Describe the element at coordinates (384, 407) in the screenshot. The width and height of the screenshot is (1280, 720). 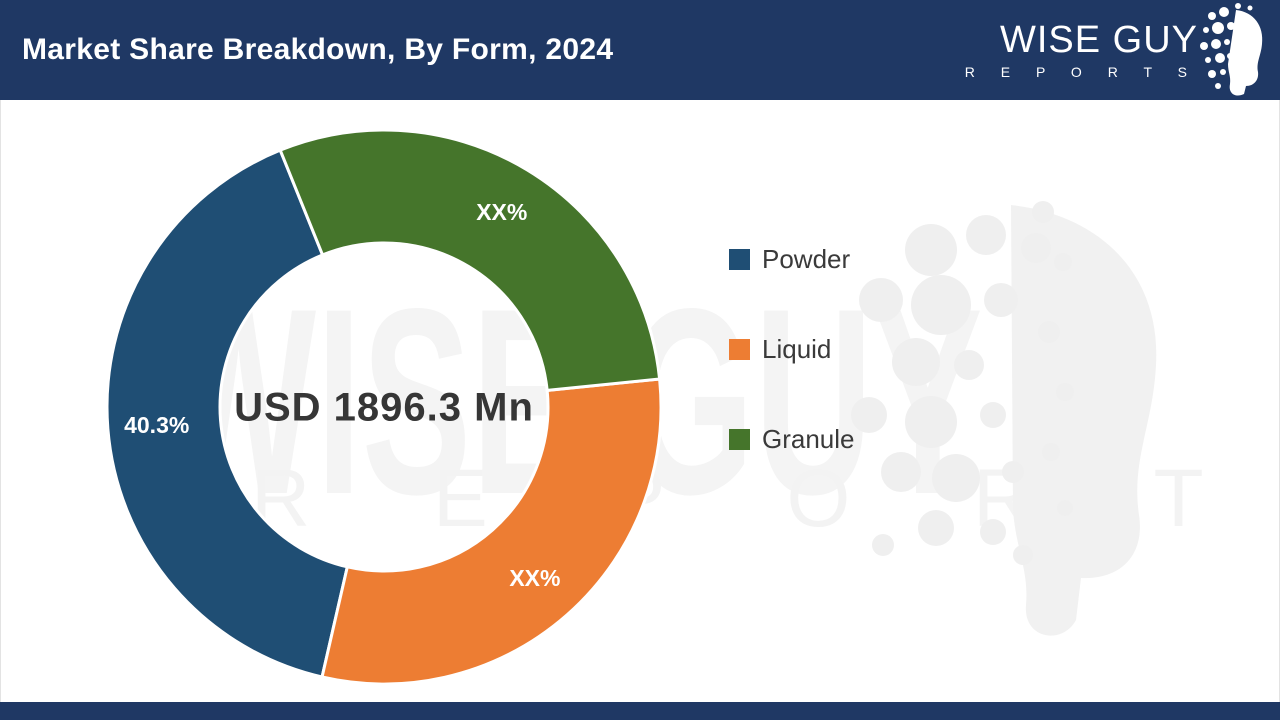
I see `chart-center-value: USD 1896.3 Mn` at that location.